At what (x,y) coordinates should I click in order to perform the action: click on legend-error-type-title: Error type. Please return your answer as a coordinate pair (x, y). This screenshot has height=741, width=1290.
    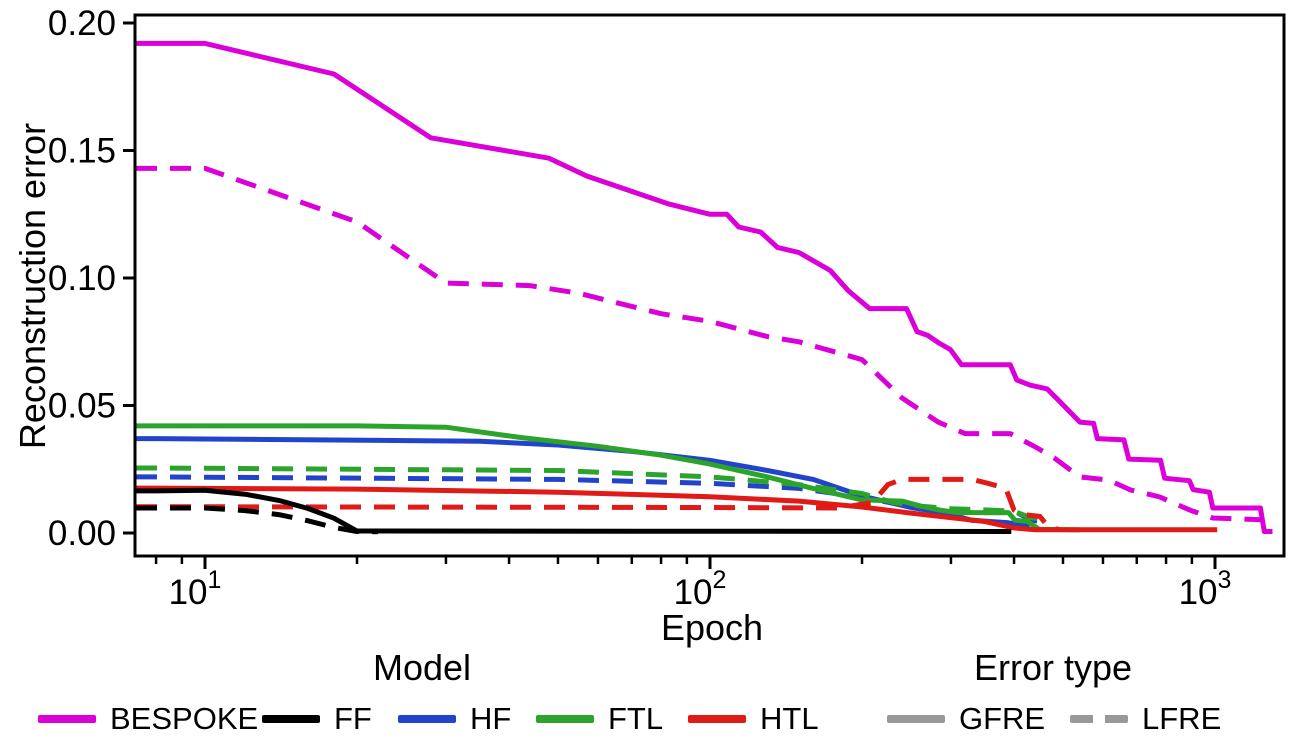
    Looking at the image, I should click on (1053, 667).